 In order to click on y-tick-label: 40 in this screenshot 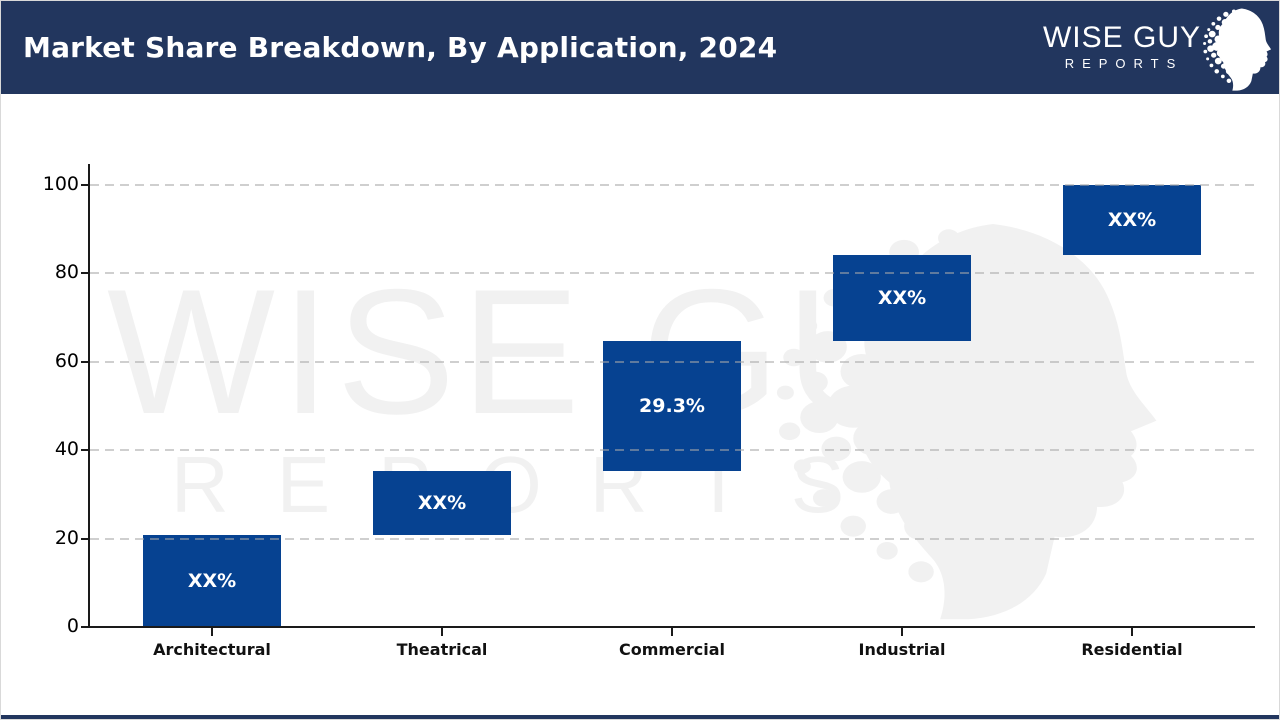, I will do `click(66, 449)`.